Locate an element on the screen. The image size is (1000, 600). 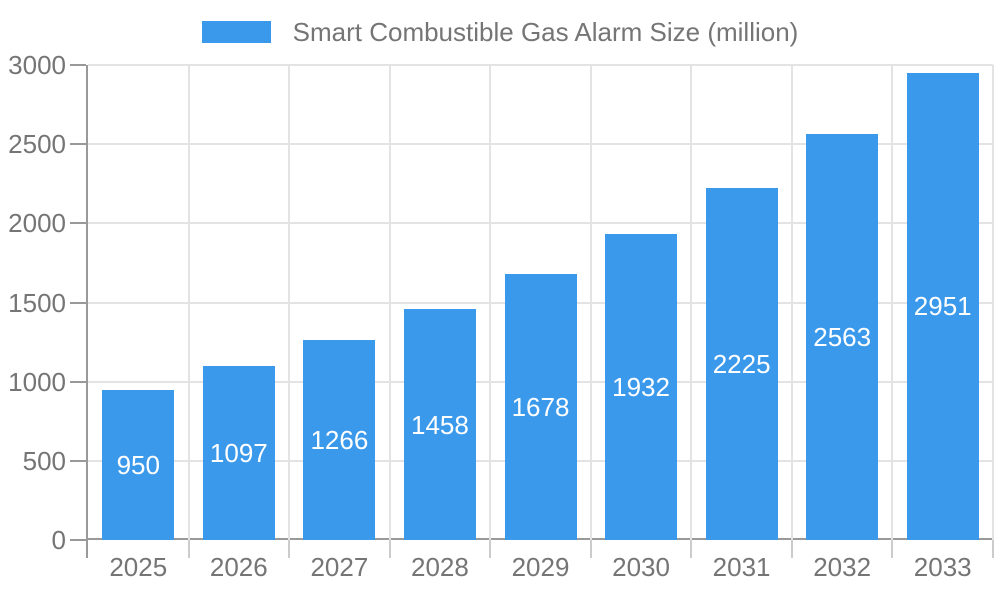
bar-value-label: 2225 is located at coordinates (741, 363).